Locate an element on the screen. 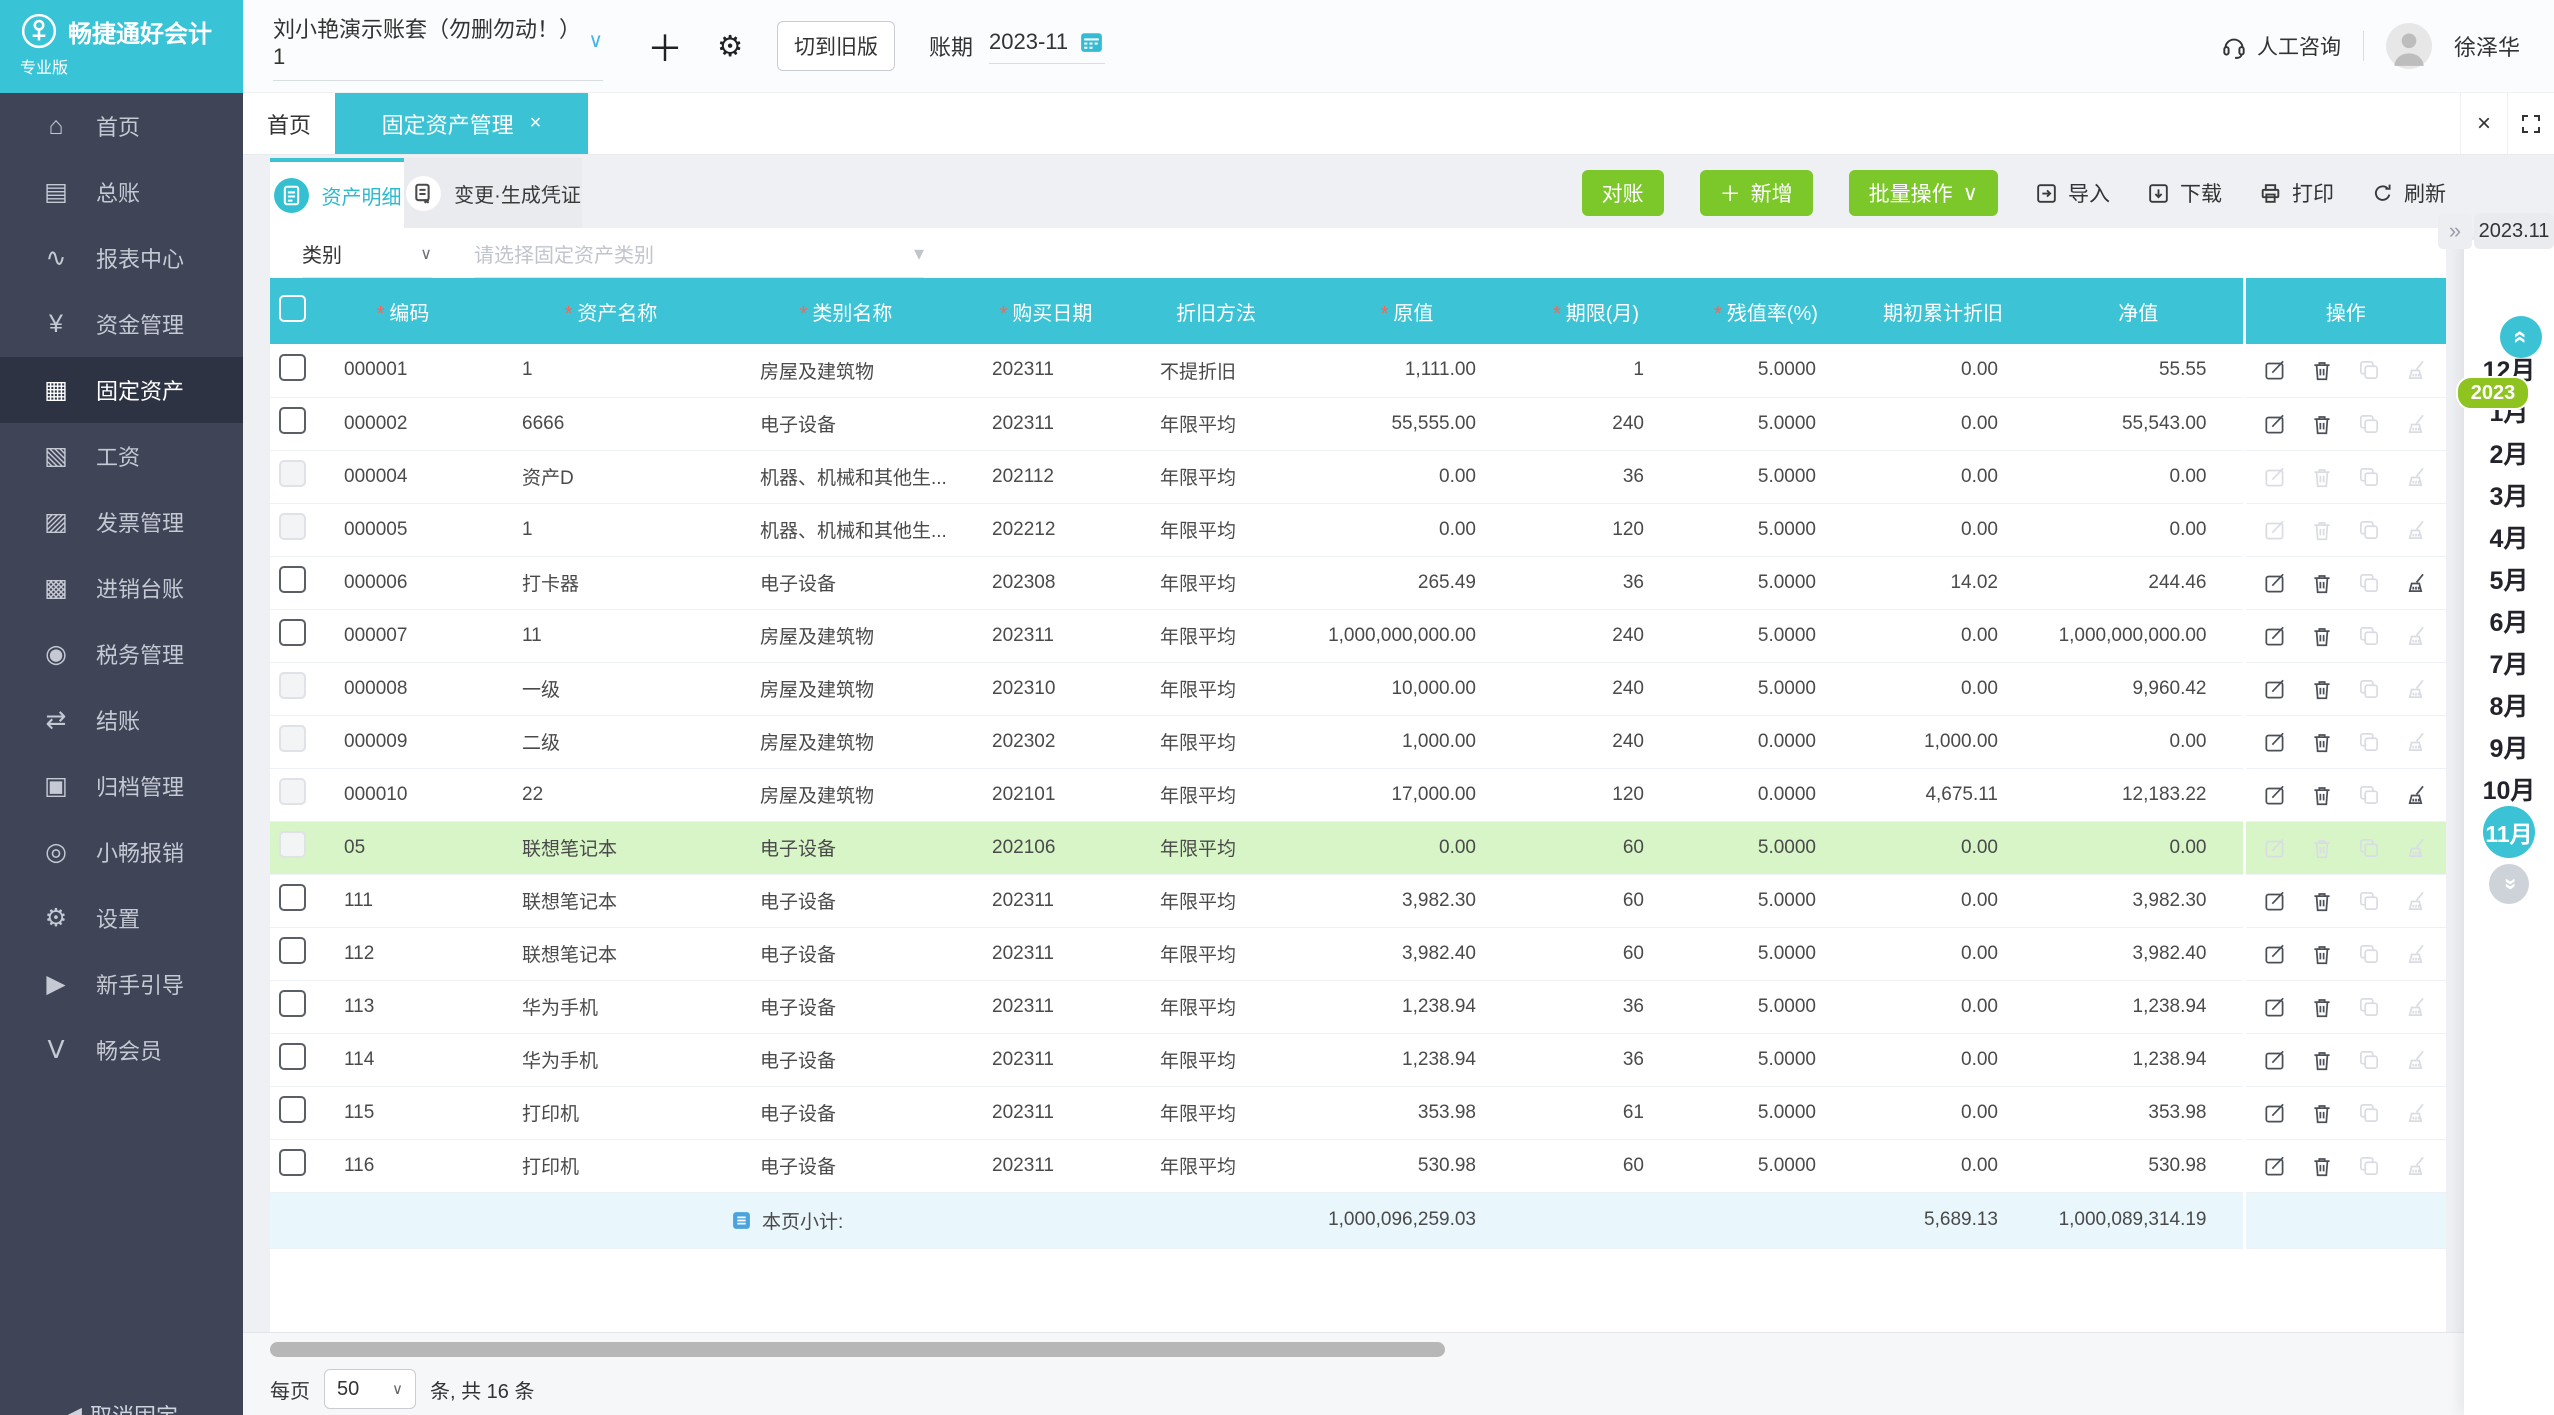  sidebar-item-invoice: ▨ 发票管理 is located at coordinates (121, 522).